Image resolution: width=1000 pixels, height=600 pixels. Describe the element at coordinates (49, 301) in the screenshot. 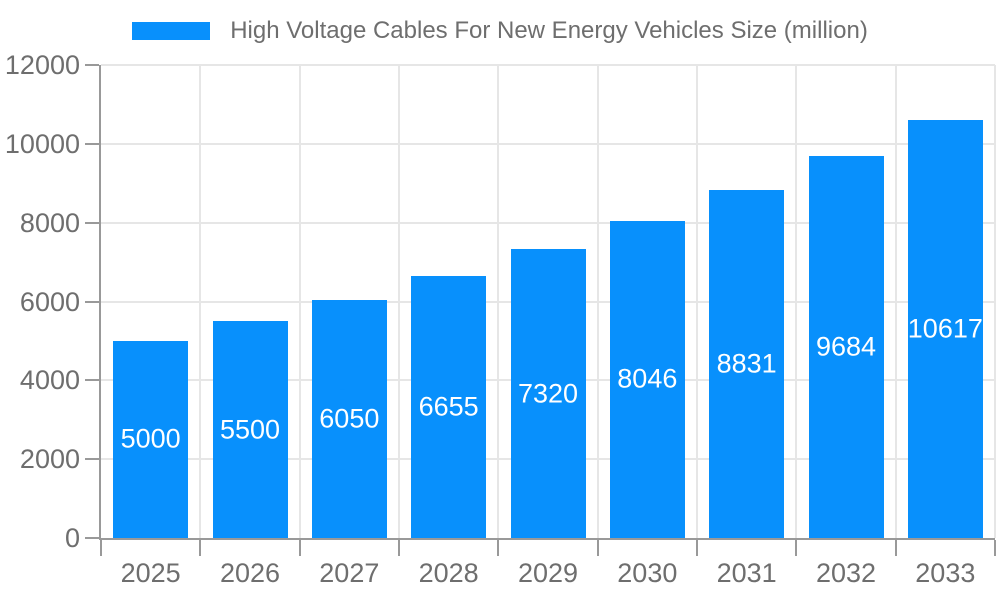

I see `y-axis-tick-label: 6000` at that location.